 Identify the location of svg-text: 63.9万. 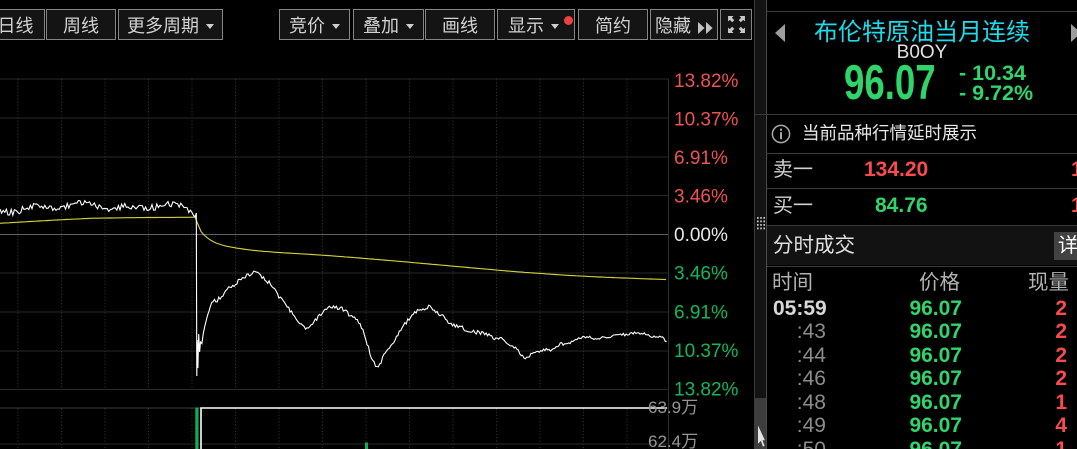
(673, 407).